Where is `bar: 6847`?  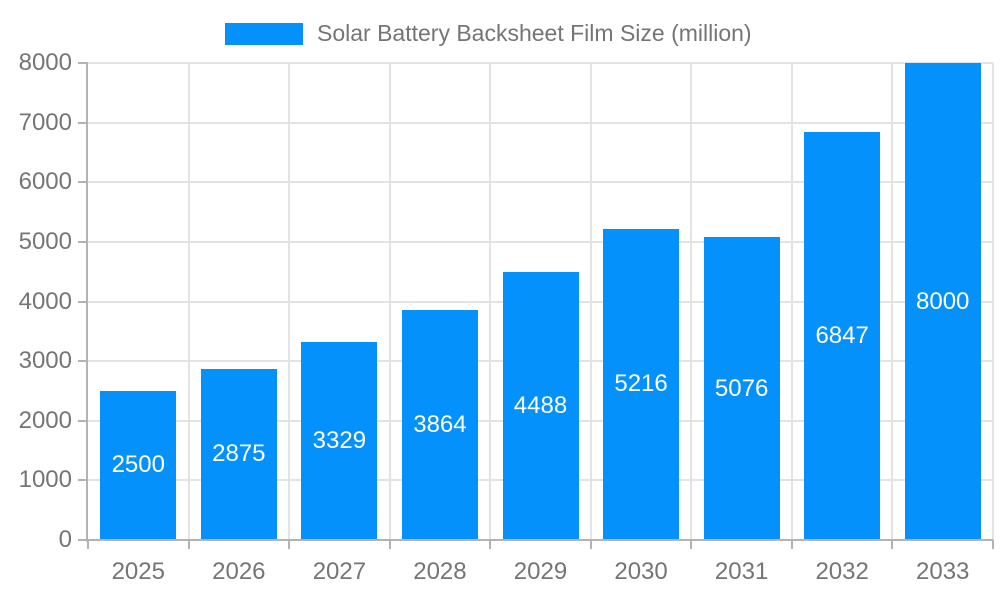 bar: 6847 is located at coordinates (842, 335).